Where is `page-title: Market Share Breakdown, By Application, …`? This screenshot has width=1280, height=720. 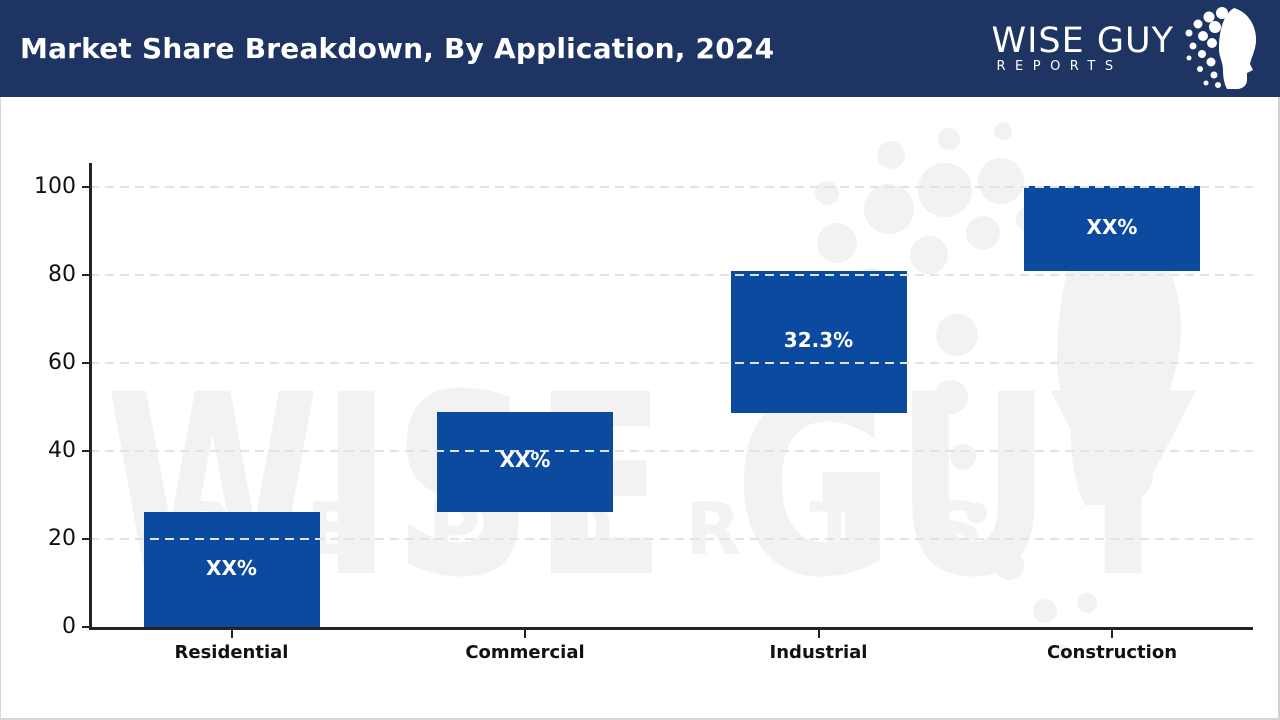 page-title: Market Share Breakdown, By Application, … is located at coordinates (397, 48).